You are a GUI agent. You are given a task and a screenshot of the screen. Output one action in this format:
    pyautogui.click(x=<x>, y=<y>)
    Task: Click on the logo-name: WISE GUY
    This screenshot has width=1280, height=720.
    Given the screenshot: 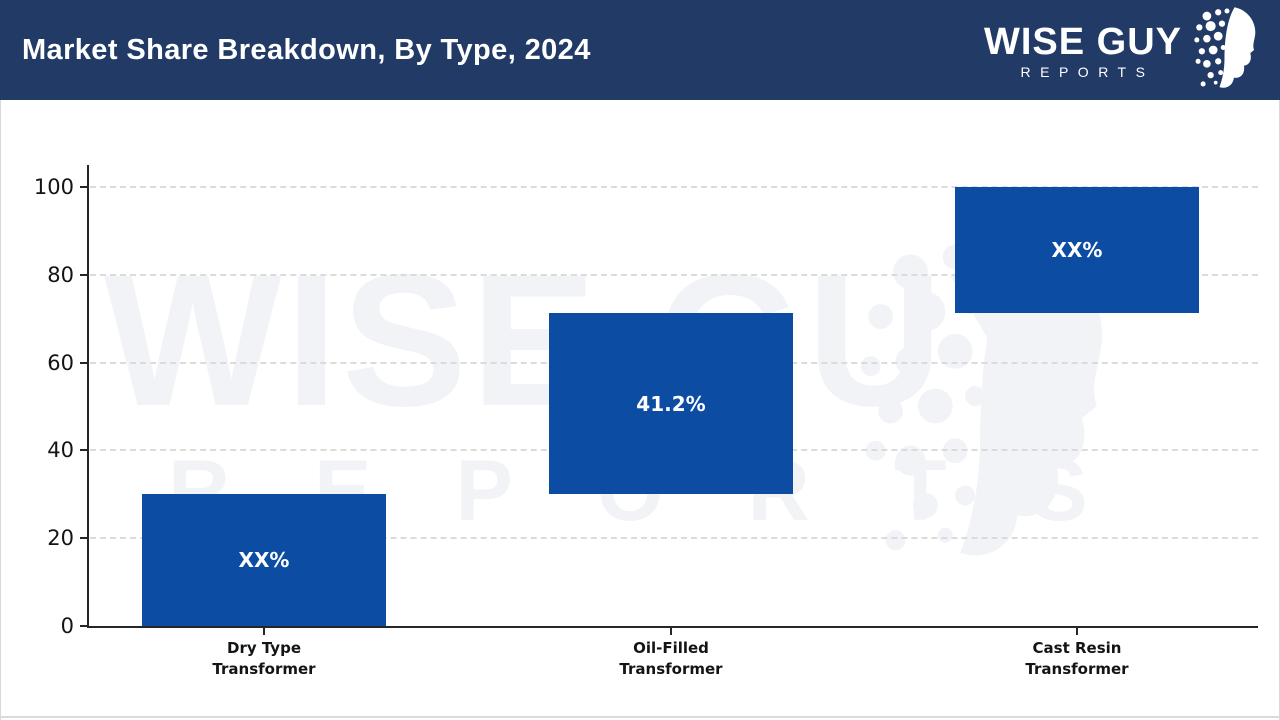 What is the action you would take?
    pyautogui.click(x=1082, y=42)
    